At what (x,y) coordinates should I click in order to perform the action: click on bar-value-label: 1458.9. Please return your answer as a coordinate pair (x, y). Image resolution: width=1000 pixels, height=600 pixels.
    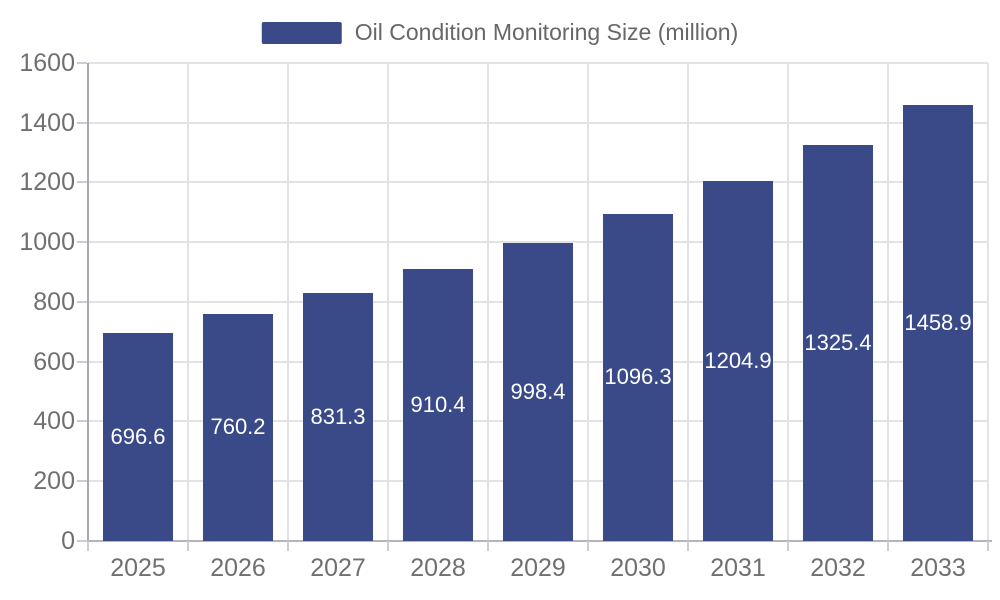
    Looking at the image, I should click on (938, 323).